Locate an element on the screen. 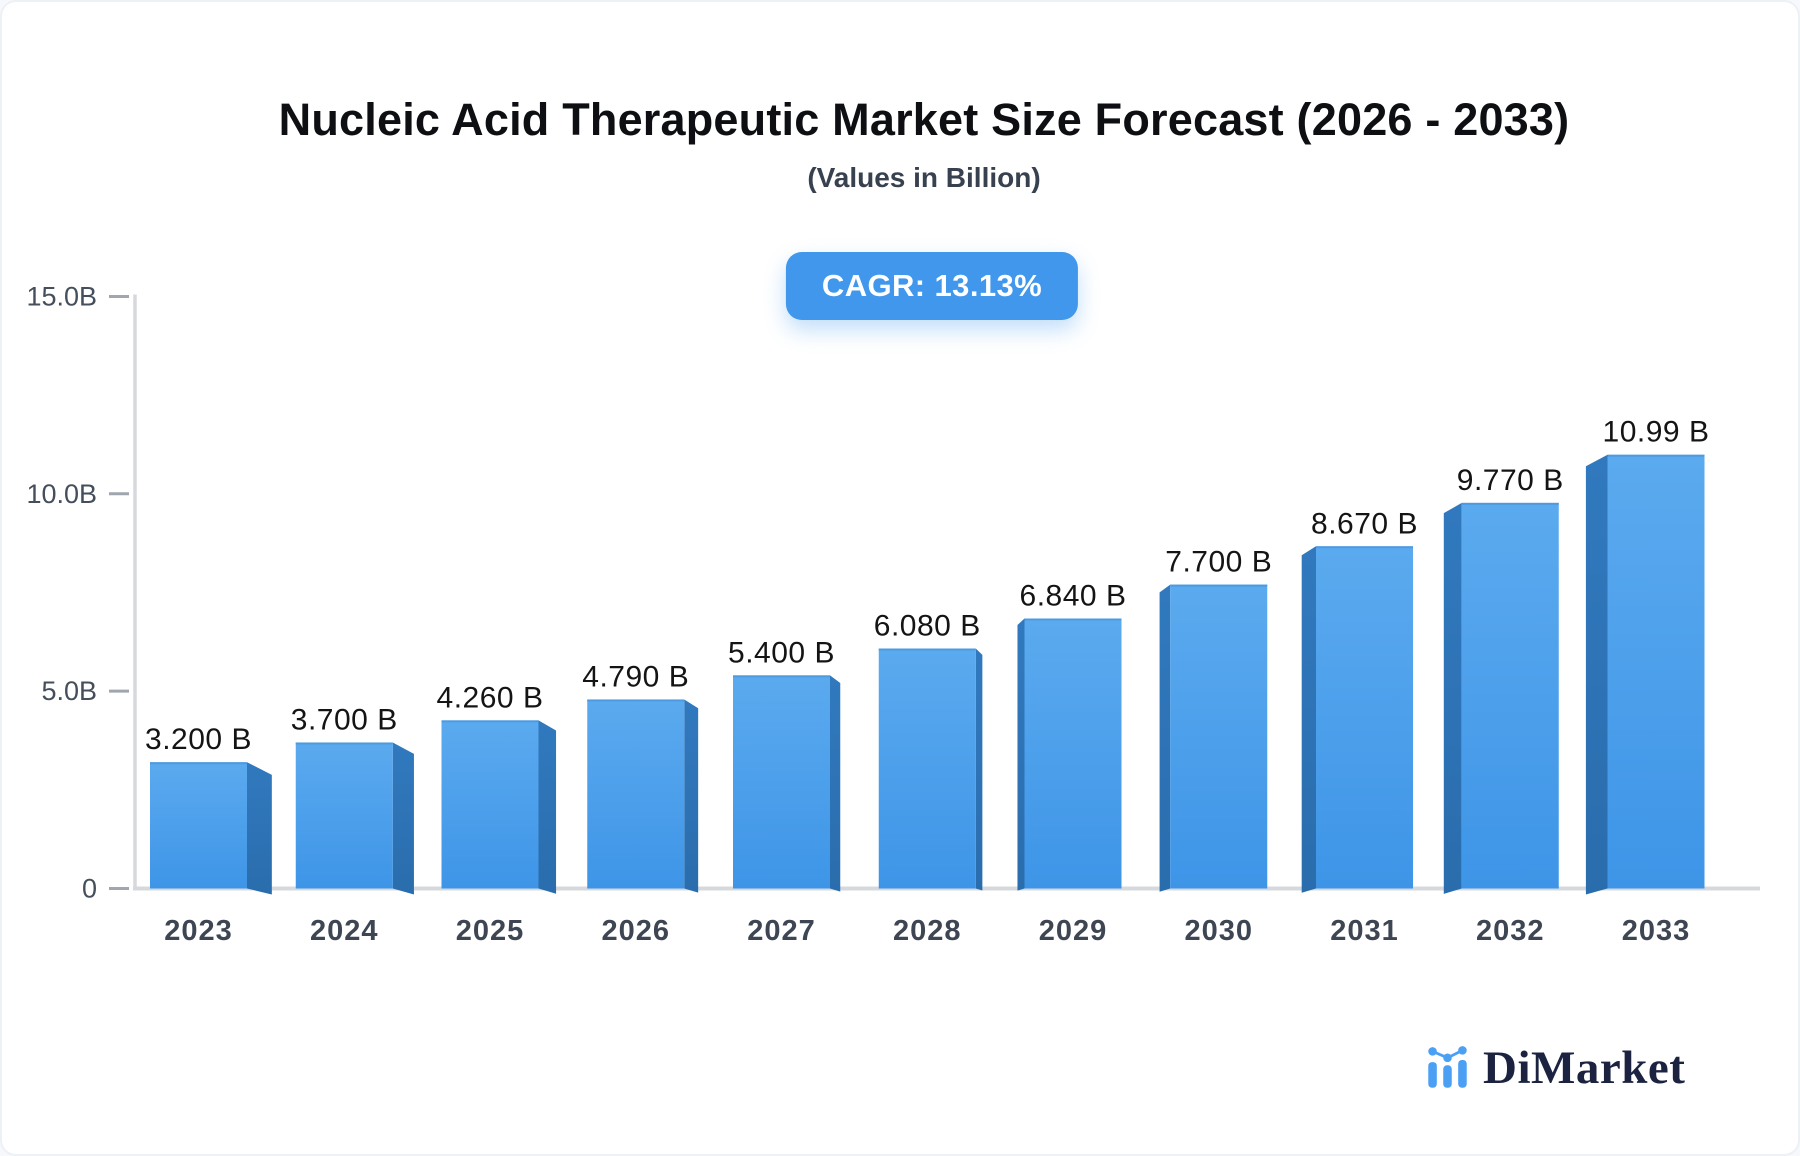  y-axis-label: 5.0B is located at coordinates (69, 691).